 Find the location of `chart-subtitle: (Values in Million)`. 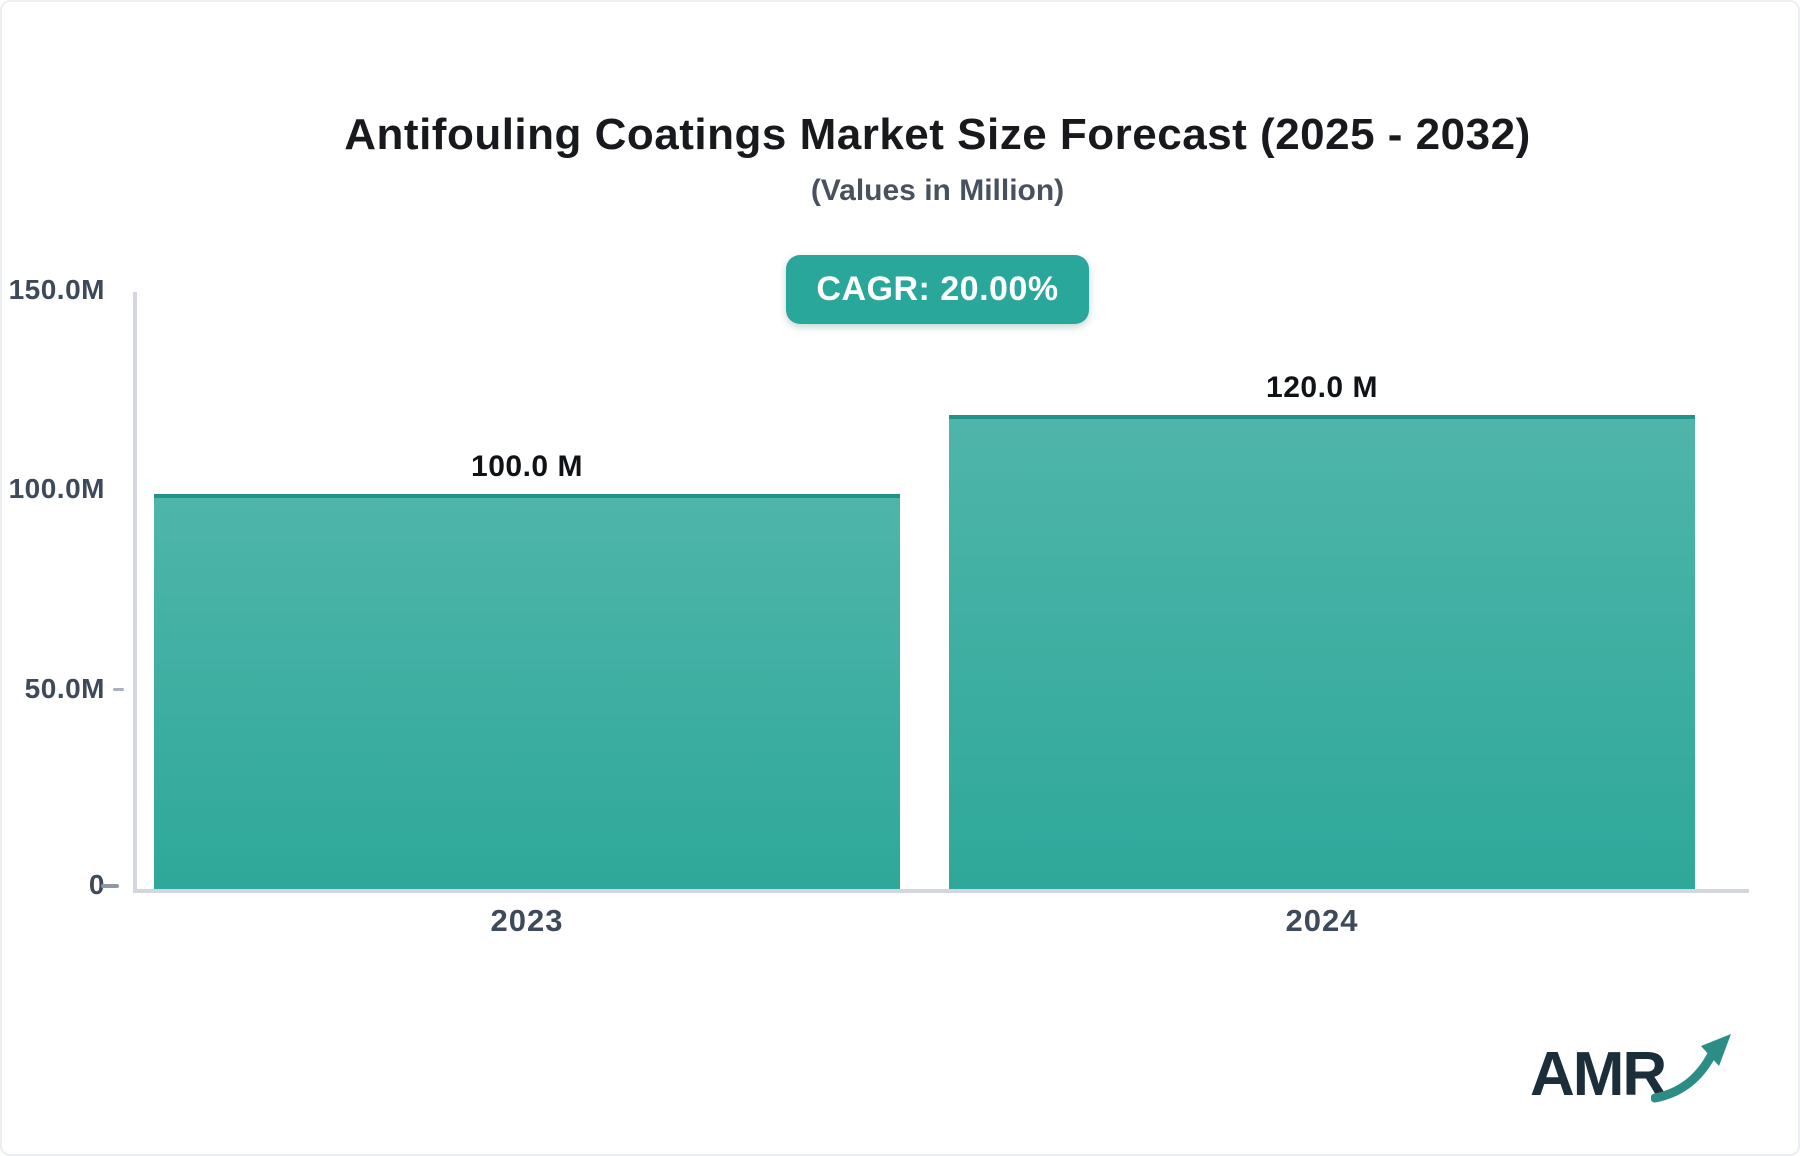

chart-subtitle: (Values in Million) is located at coordinates (937, 190).